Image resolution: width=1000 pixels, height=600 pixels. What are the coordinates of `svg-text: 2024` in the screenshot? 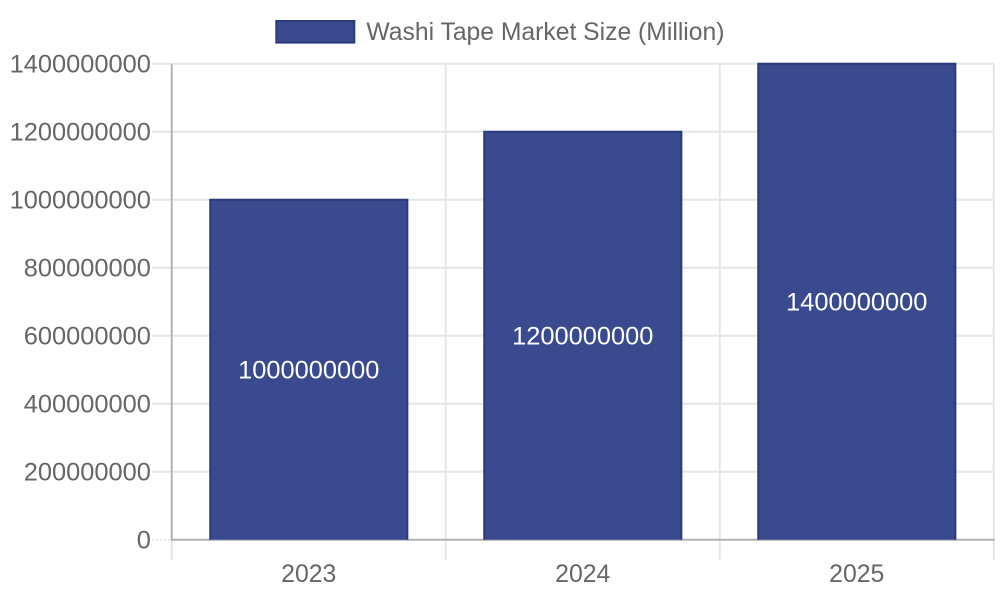 It's located at (582, 574).